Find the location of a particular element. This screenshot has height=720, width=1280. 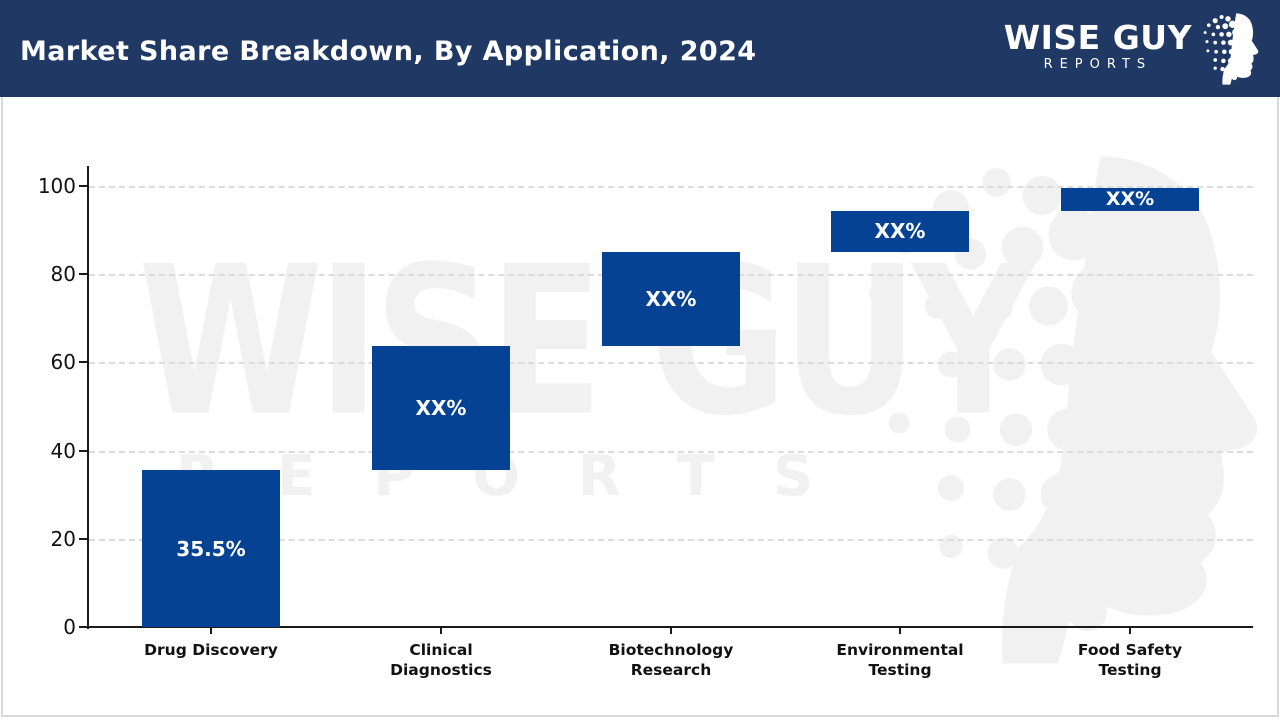

bar-clinical-diagnostics: XX% is located at coordinates (441, 408).